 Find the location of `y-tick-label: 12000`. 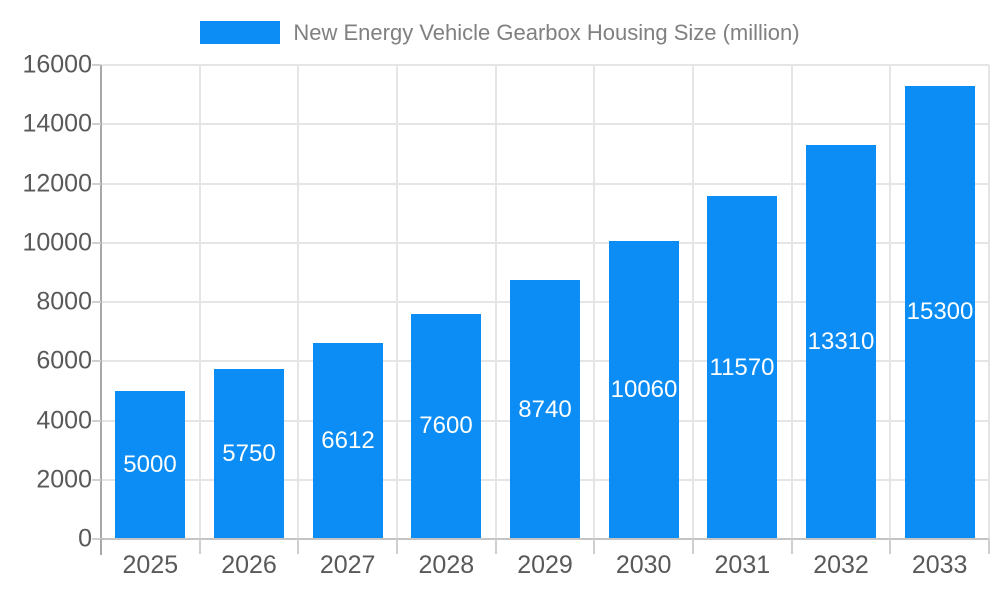

y-tick-label: 12000 is located at coordinates (57, 183).